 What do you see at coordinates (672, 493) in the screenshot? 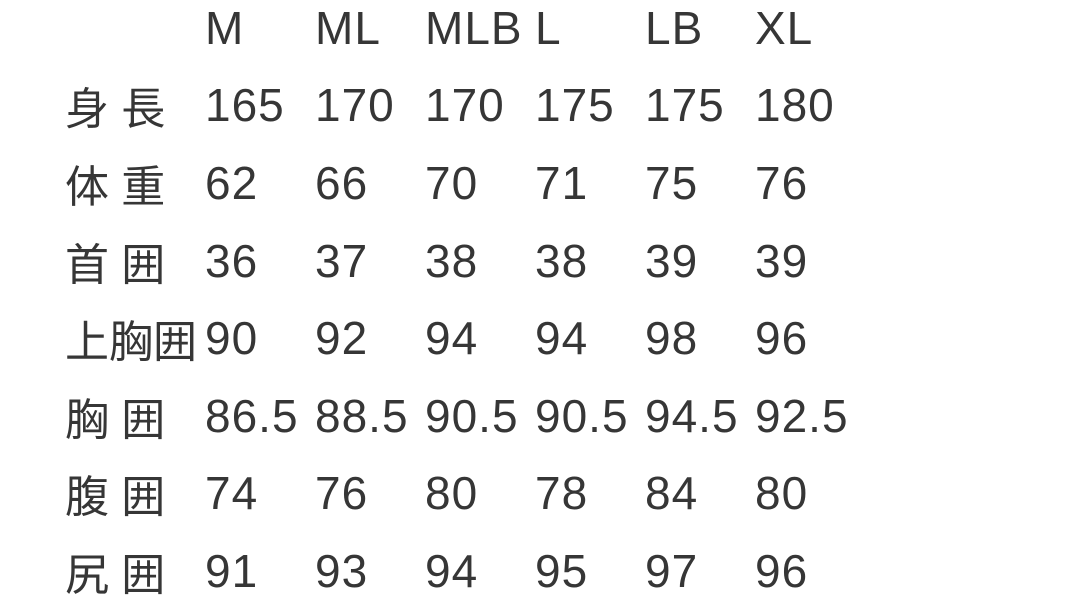
I see `table-cell: 84` at bounding box center [672, 493].